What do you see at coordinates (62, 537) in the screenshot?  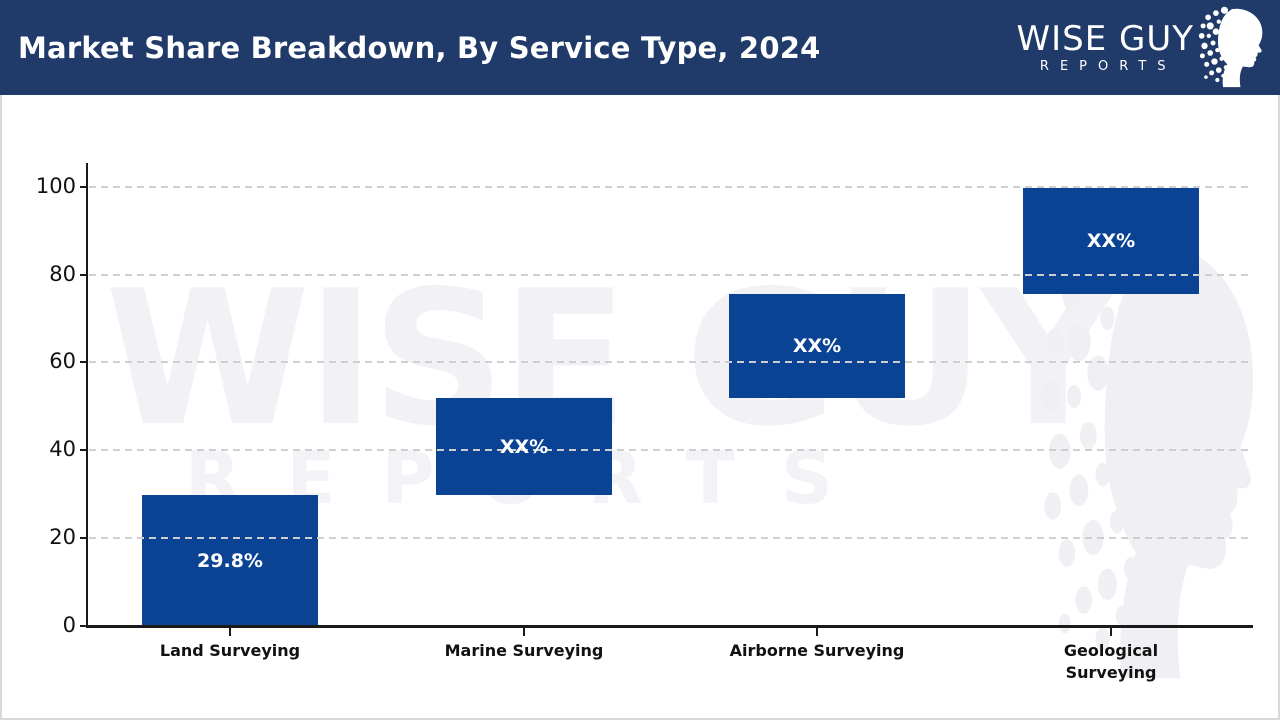 I see `y-tick-label: 20` at bounding box center [62, 537].